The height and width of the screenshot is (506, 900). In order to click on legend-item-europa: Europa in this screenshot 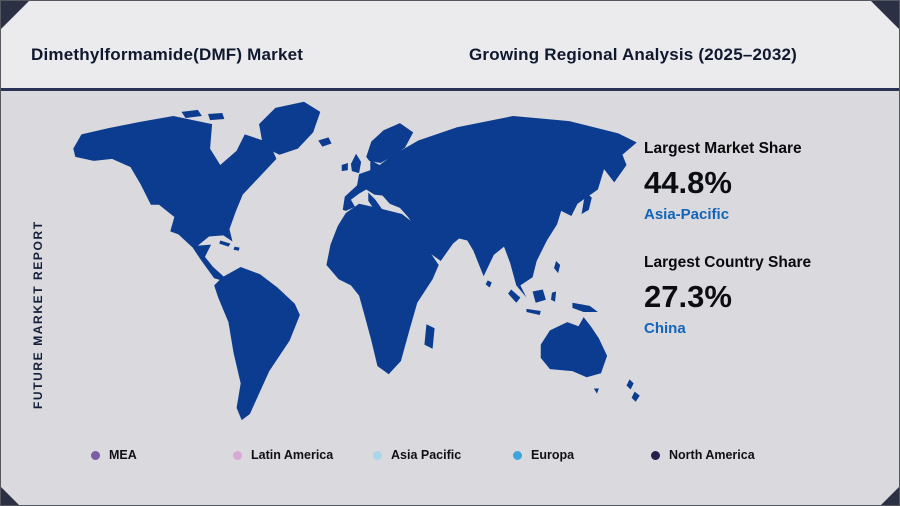, I will do `click(543, 455)`.